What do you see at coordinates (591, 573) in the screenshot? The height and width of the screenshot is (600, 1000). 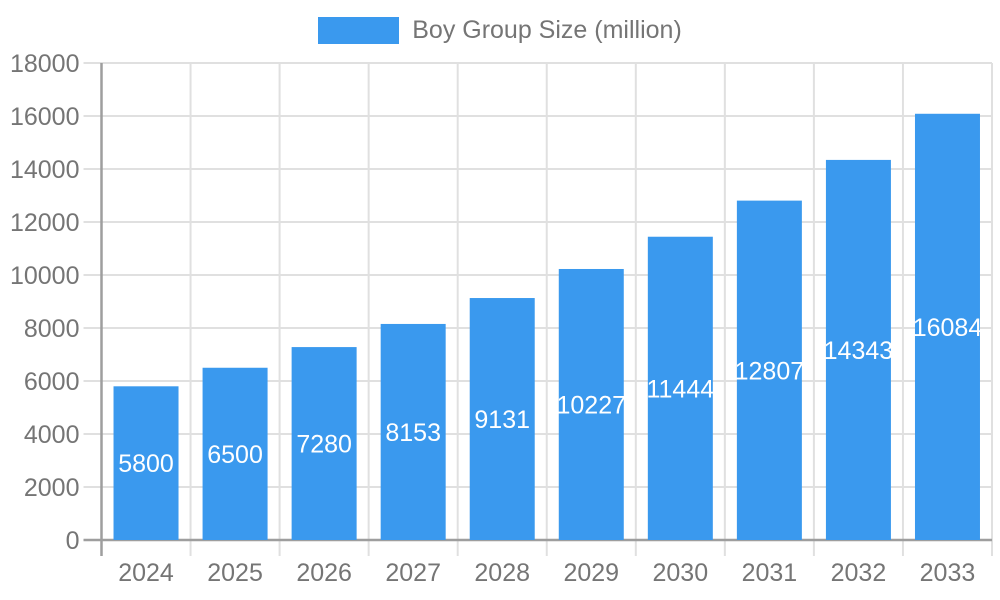 I see `x-axis-tick-label: 2029` at bounding box center [591, 573].